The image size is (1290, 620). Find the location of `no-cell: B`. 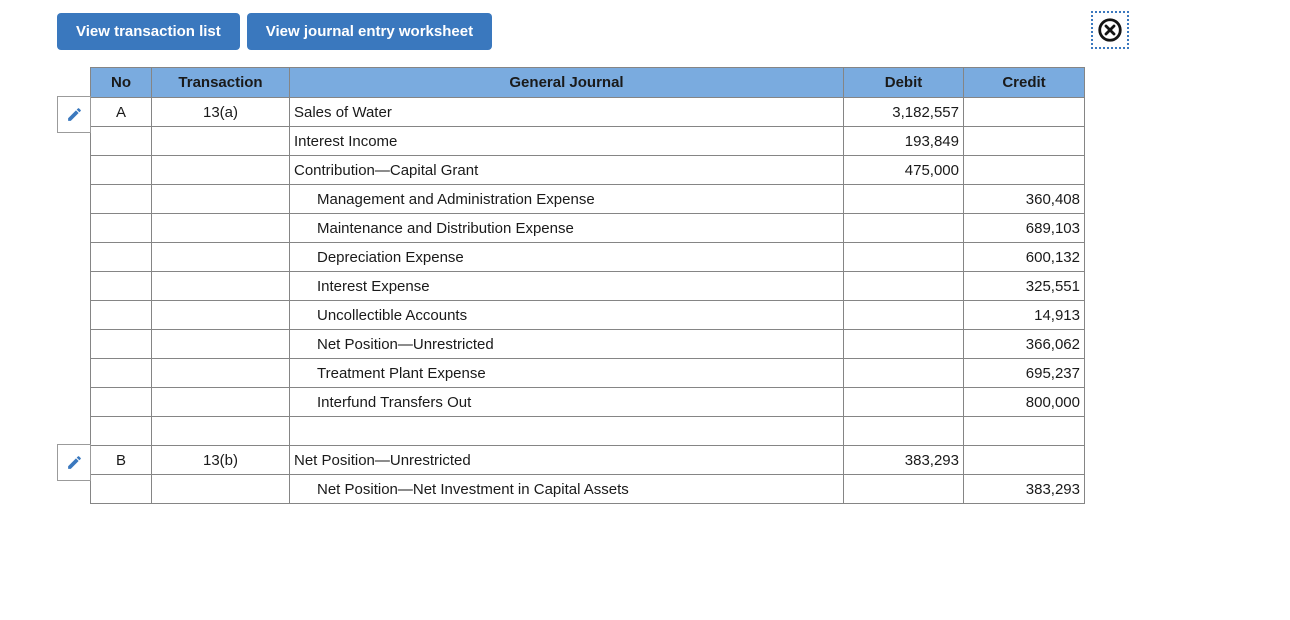

no-cell: B is located at coordinates (121, 460).